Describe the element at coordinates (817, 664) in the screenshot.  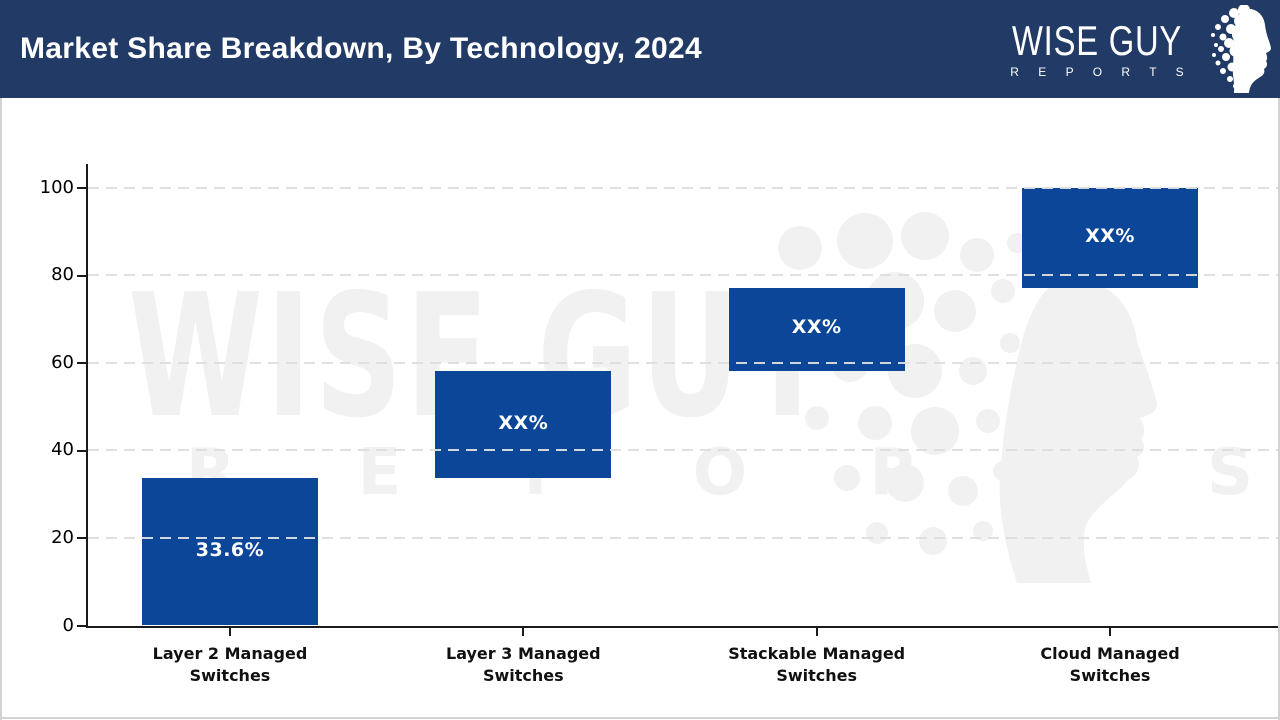
I see `x-category-label: Stackable Managed Switches` at that location.